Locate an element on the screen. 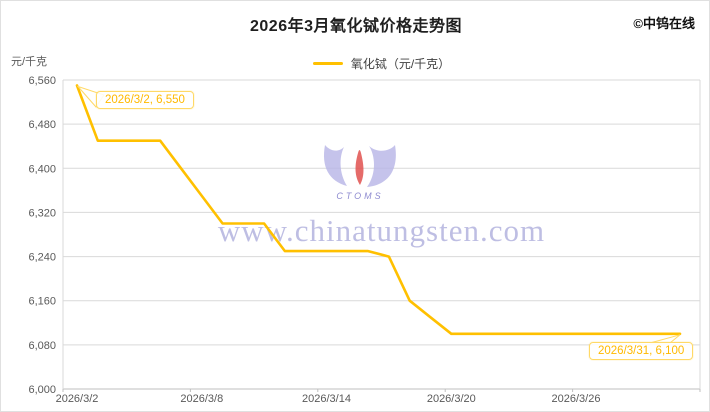 The image size is (710, 412). x-tick-label: 2026/3/8 is located at coordinates (201, 399).